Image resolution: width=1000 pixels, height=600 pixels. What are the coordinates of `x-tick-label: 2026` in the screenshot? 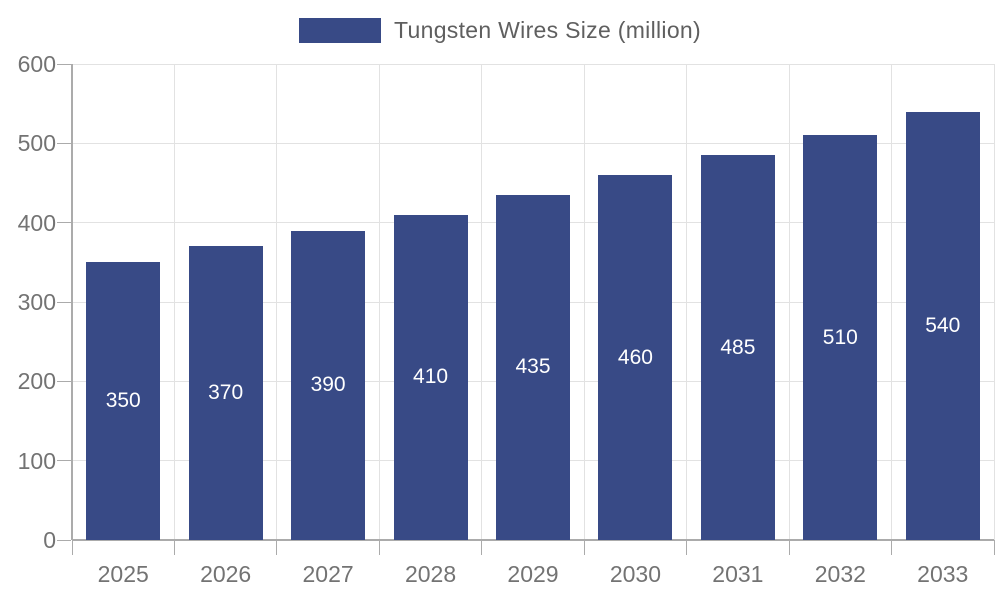 It's located at (226, 574).